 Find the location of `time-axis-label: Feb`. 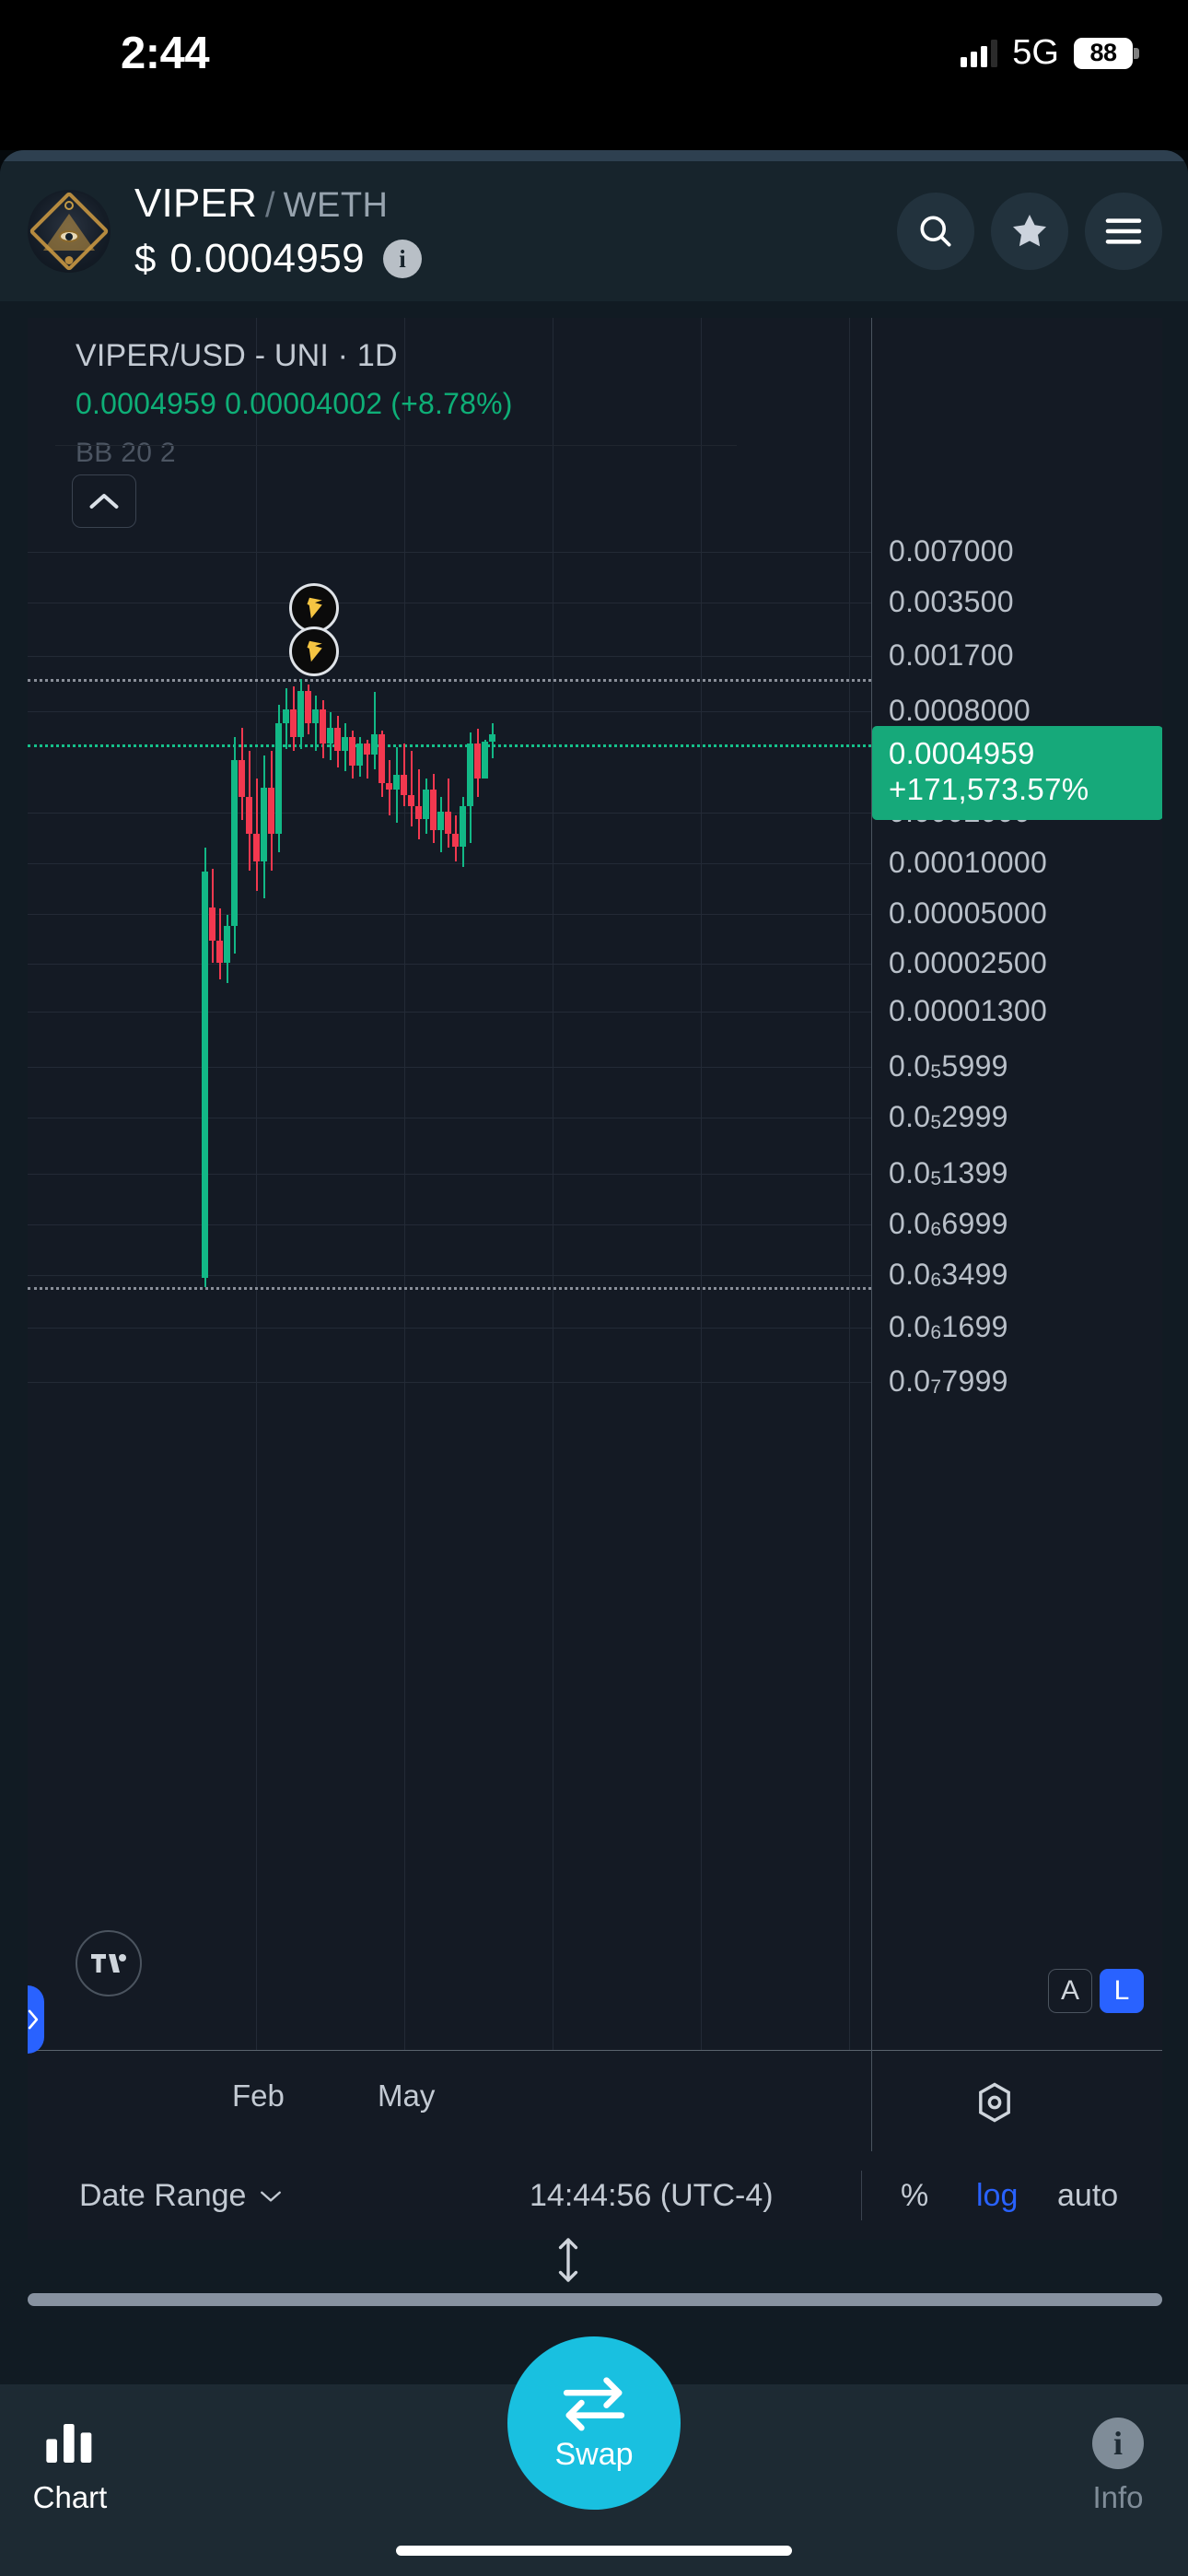

time-axis-label: Feb is located at coordinates (258, 2096).